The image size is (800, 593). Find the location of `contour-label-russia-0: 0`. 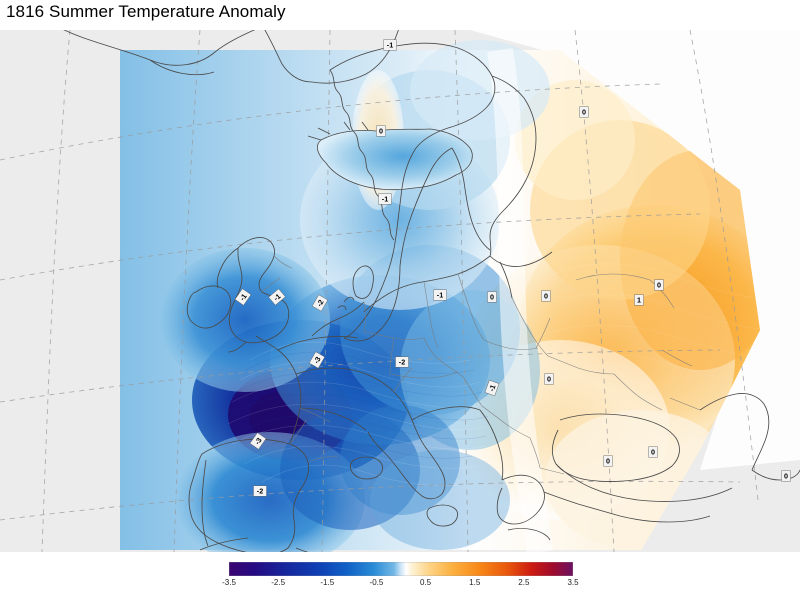

contour-label-russia-0: 0 is located at coordinates (659, 285).